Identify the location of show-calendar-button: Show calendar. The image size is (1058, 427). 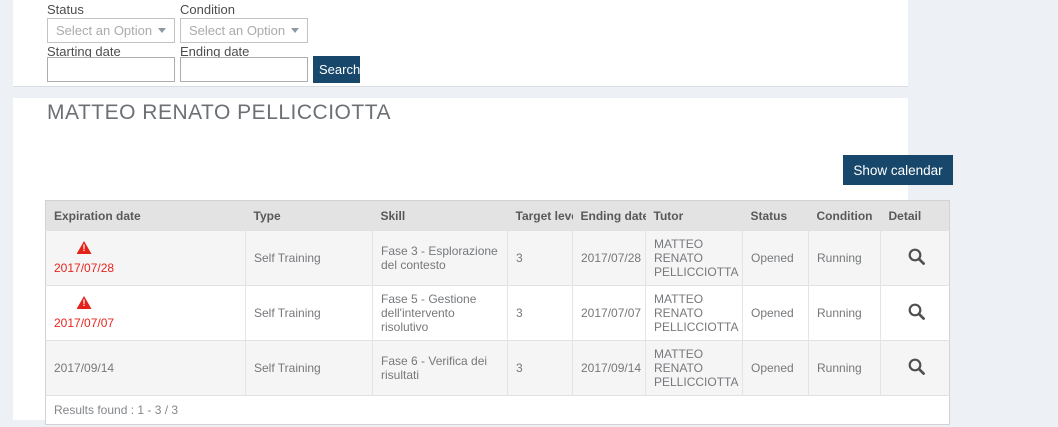
(898, 170).